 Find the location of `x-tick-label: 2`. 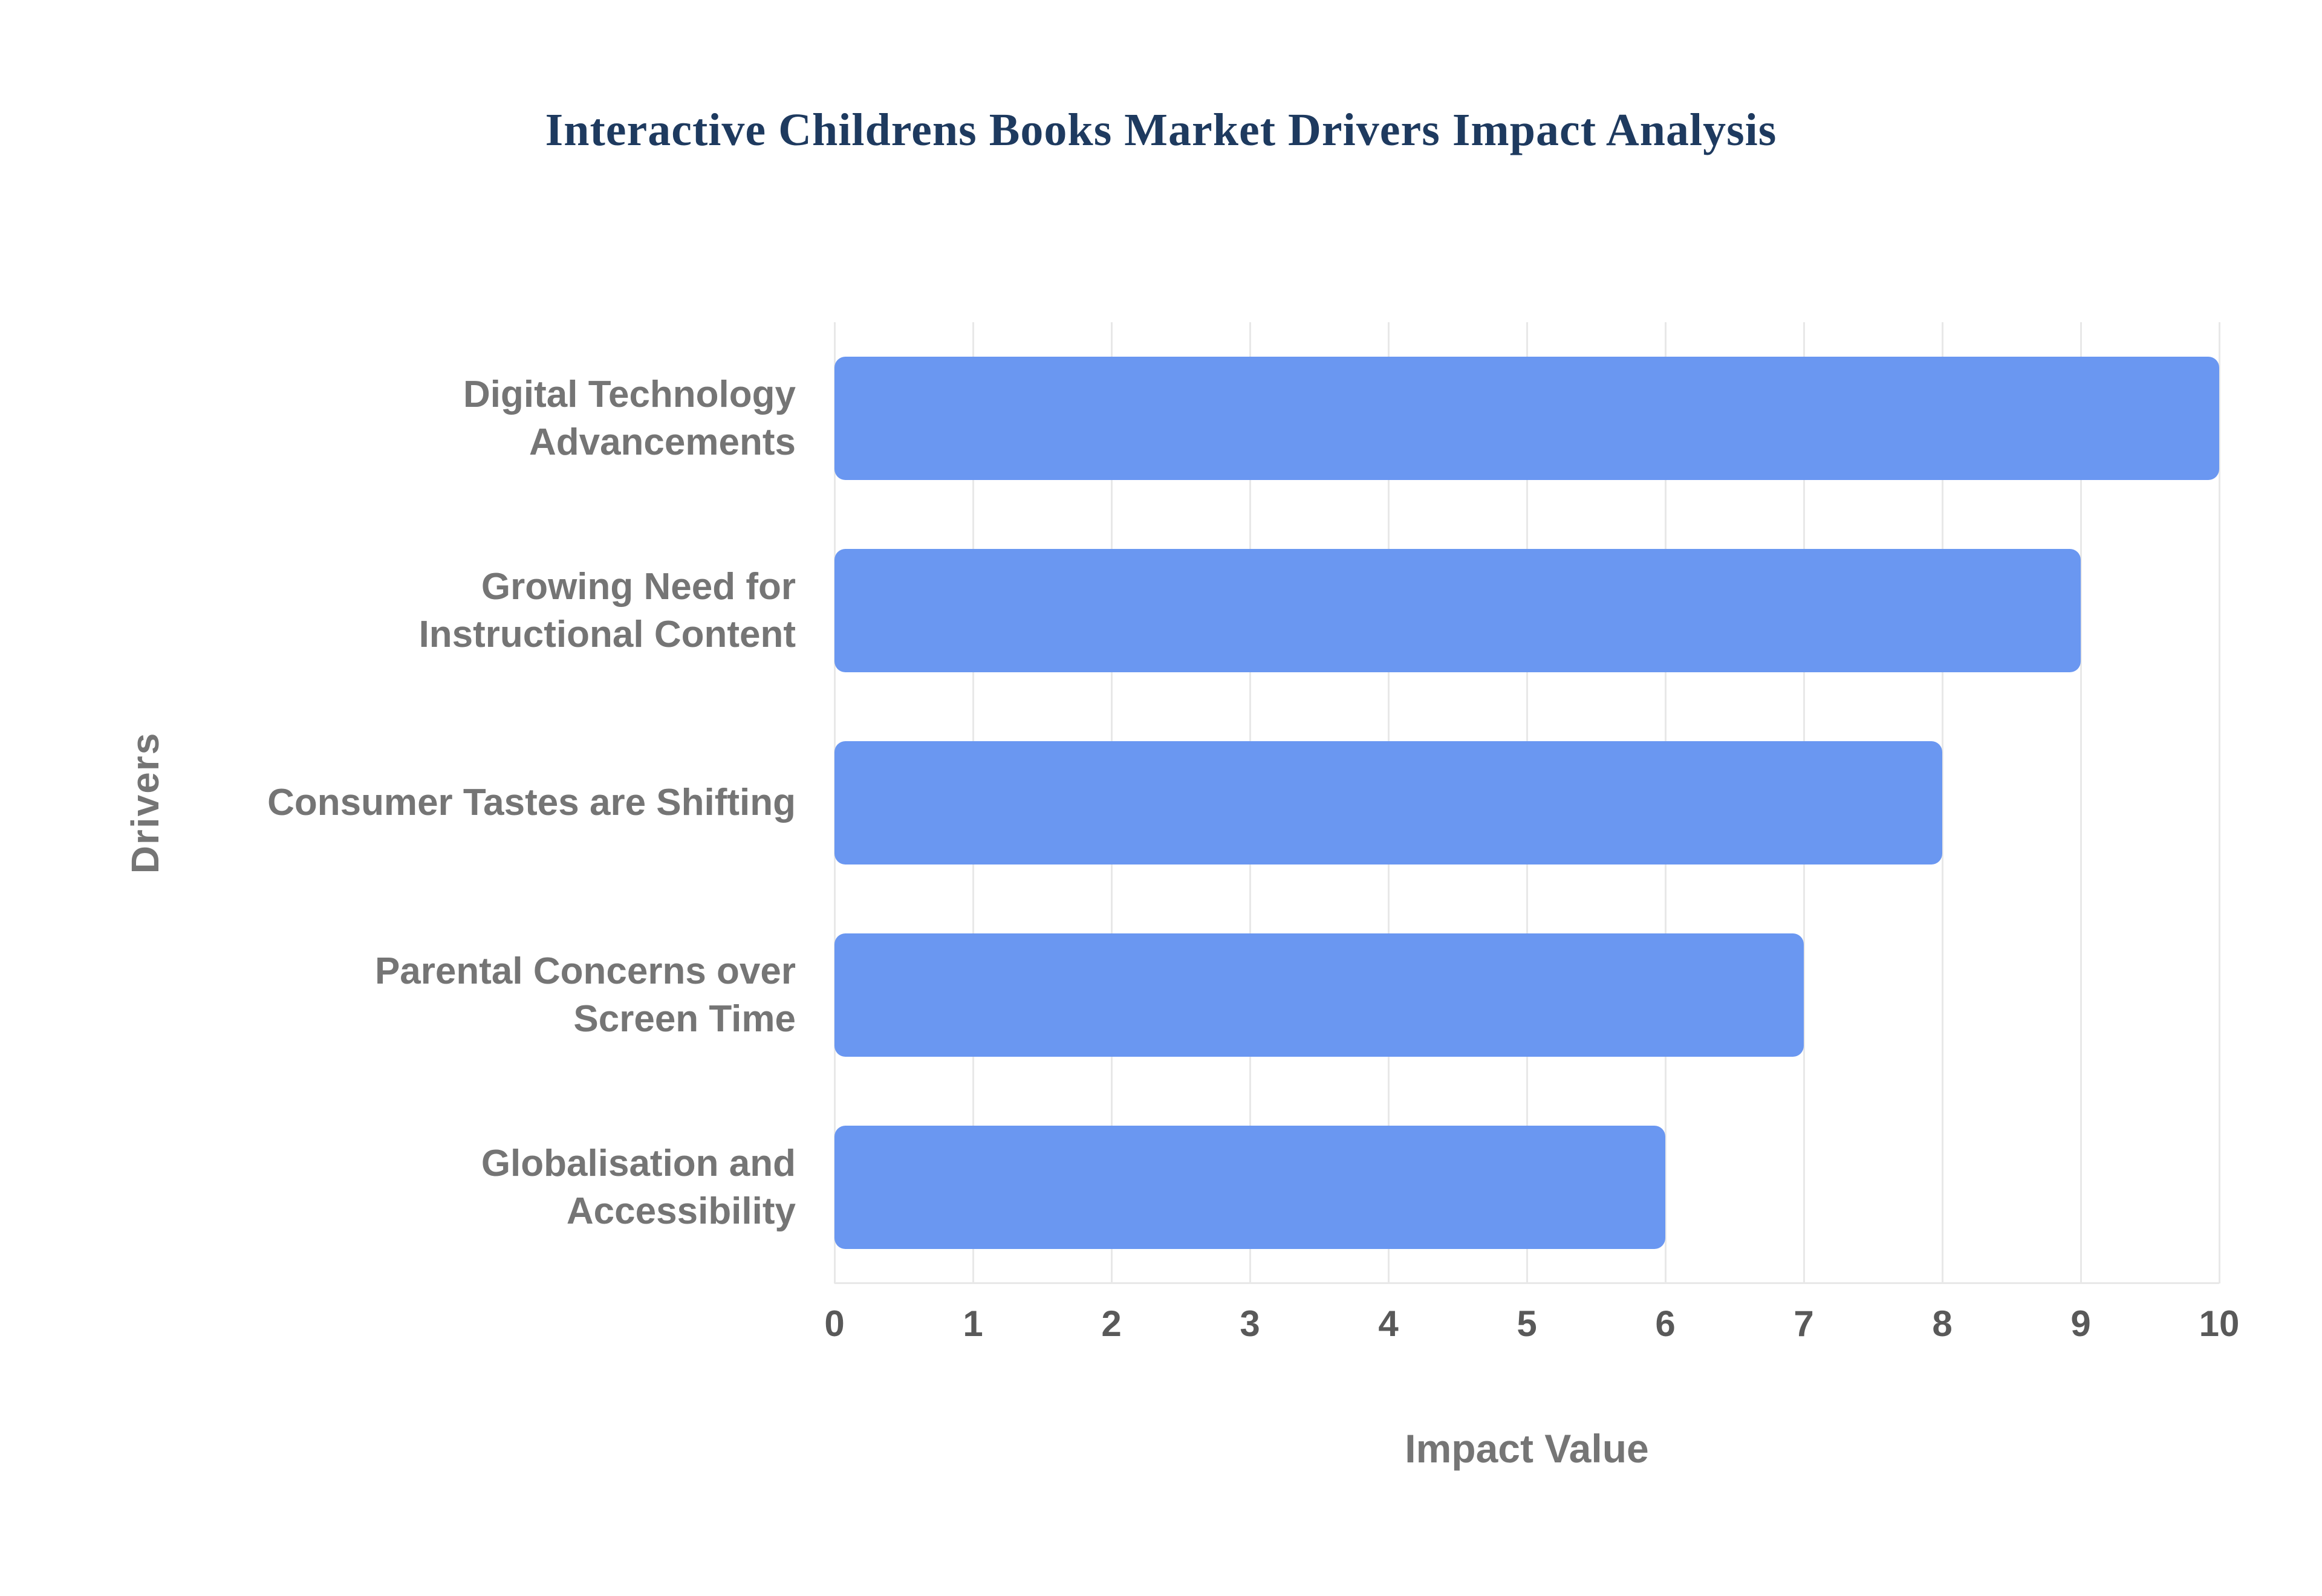

x-tick-label: 2 is located at coordinates (1111, 1323).